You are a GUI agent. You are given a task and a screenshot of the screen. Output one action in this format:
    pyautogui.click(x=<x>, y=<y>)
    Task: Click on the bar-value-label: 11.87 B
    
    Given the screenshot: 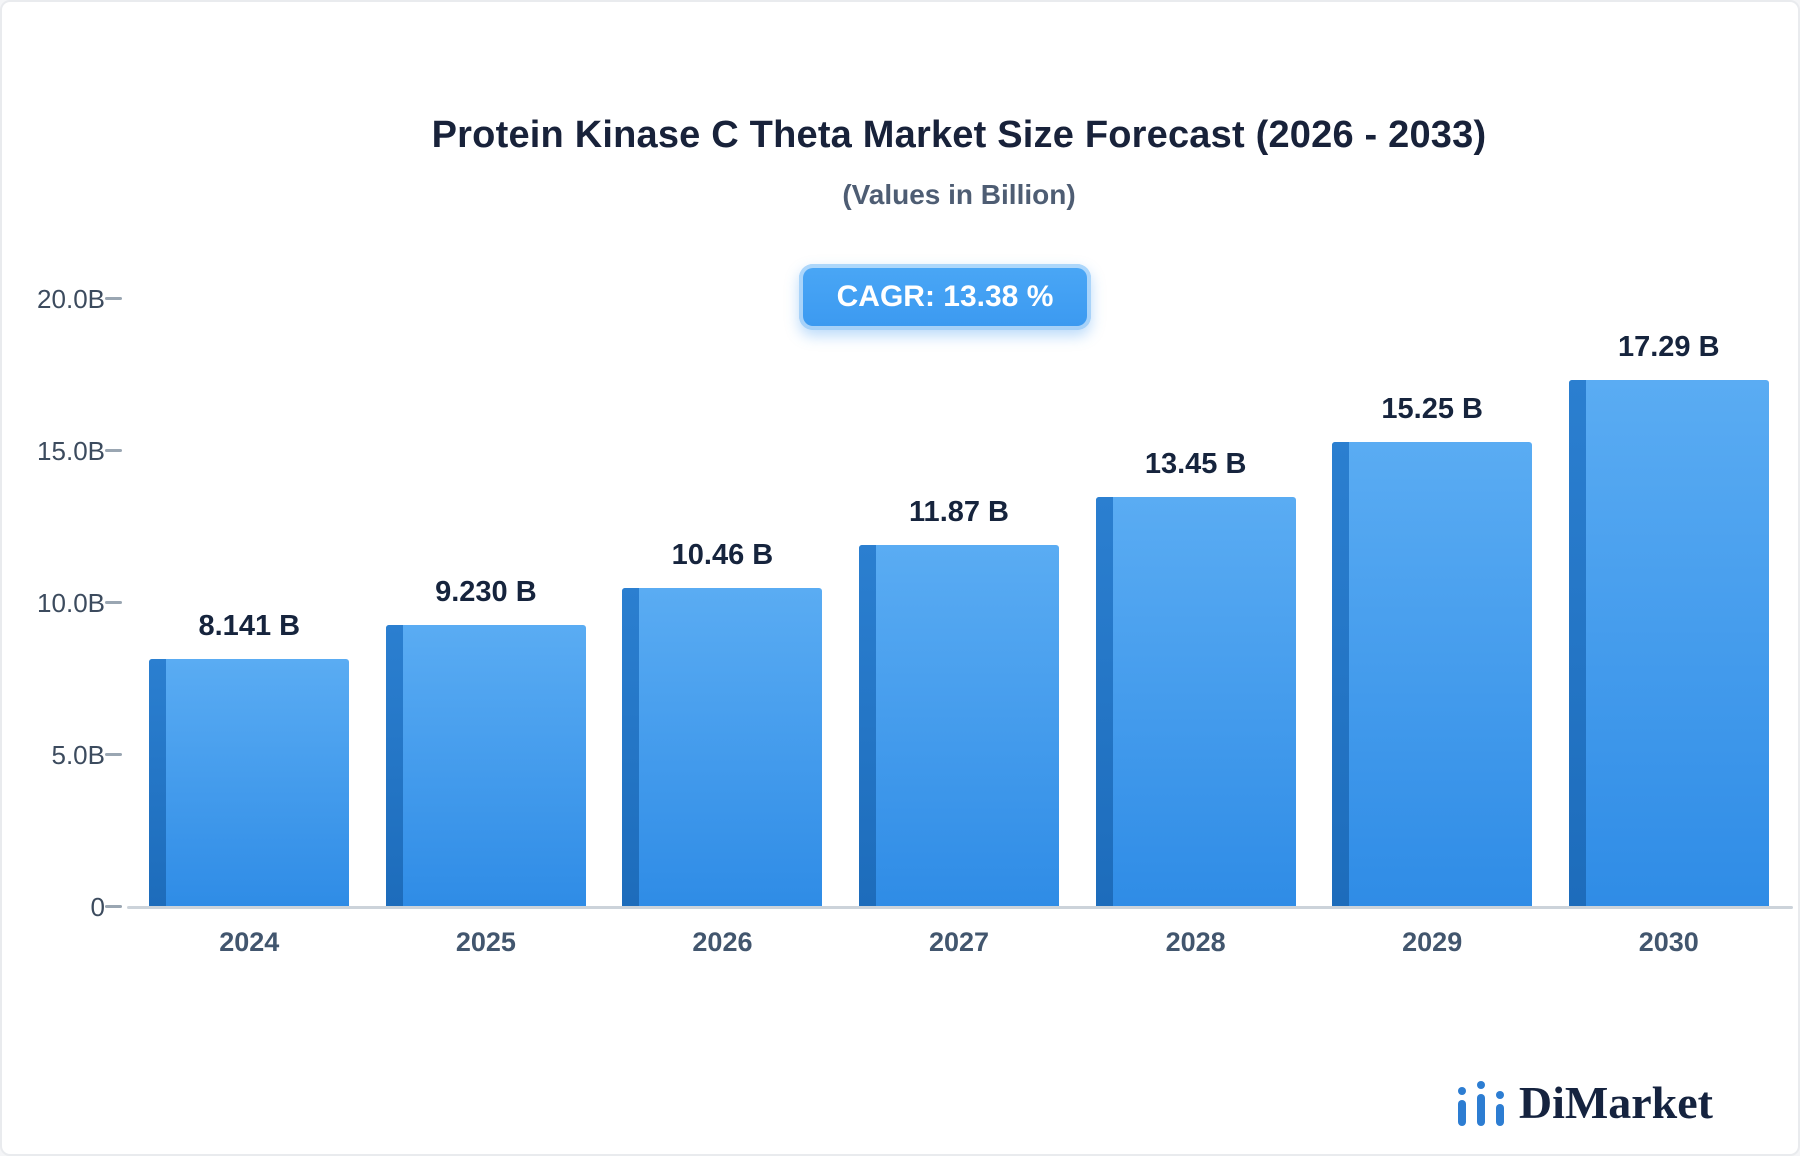 What is the action you would take?
    pyautogui.click(x=959, y=512)
    